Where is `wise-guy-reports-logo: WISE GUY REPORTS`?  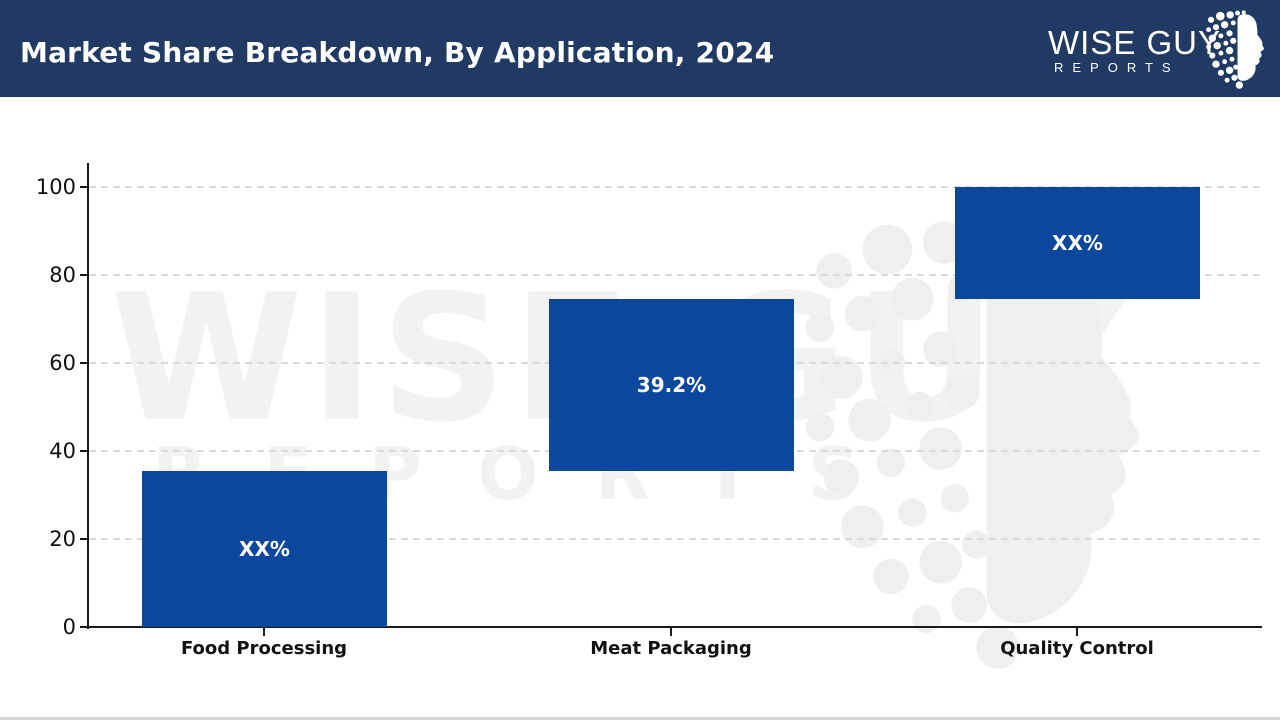
wise-guy-reports-logo: WISE GUY REPORTS is located at coordinates (1156, 50).